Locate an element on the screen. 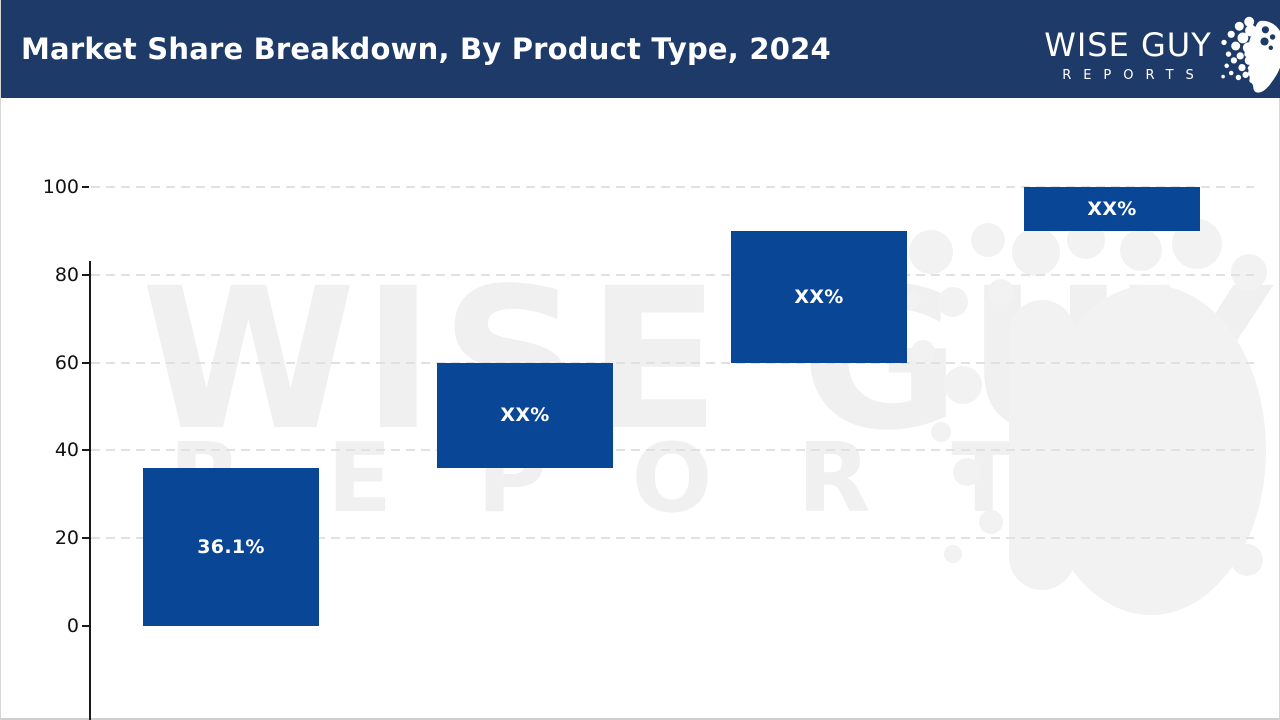 The image size is (1280, 720). bar-value-label: 36.1% is located at coordinates (231, 546).